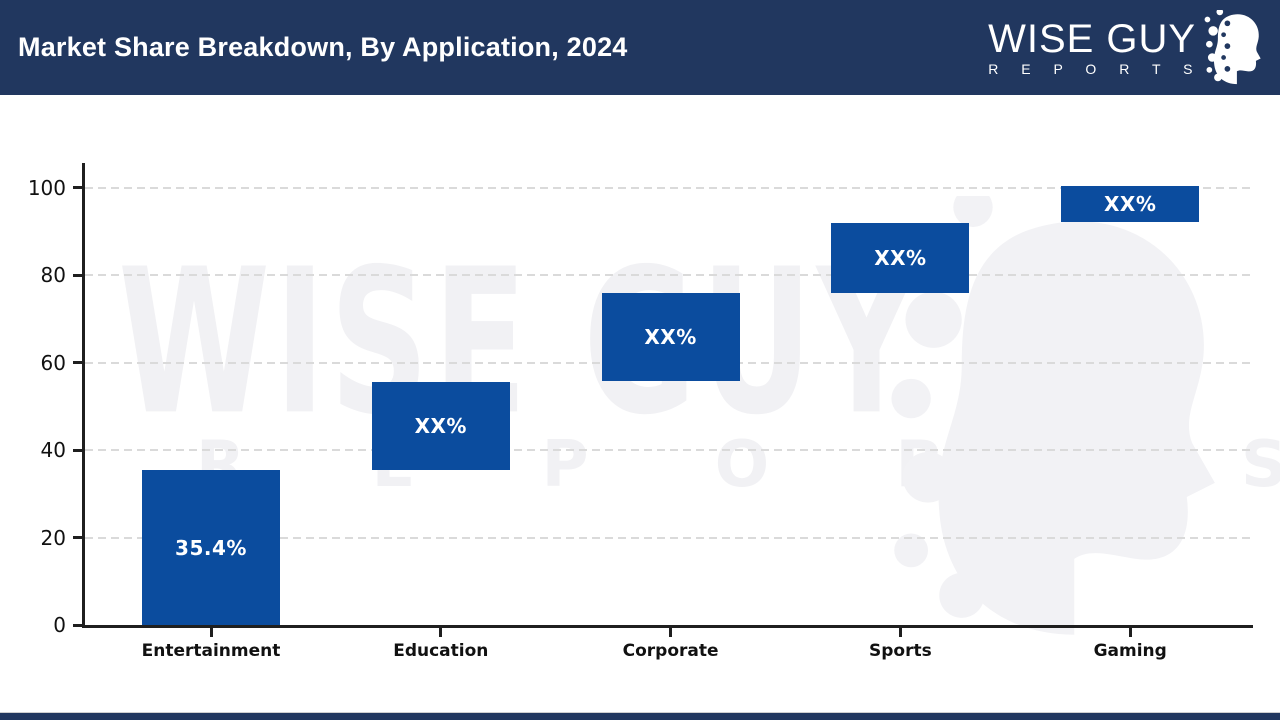  I want to click on x-category-label: Entertainment, so click(211, 651).